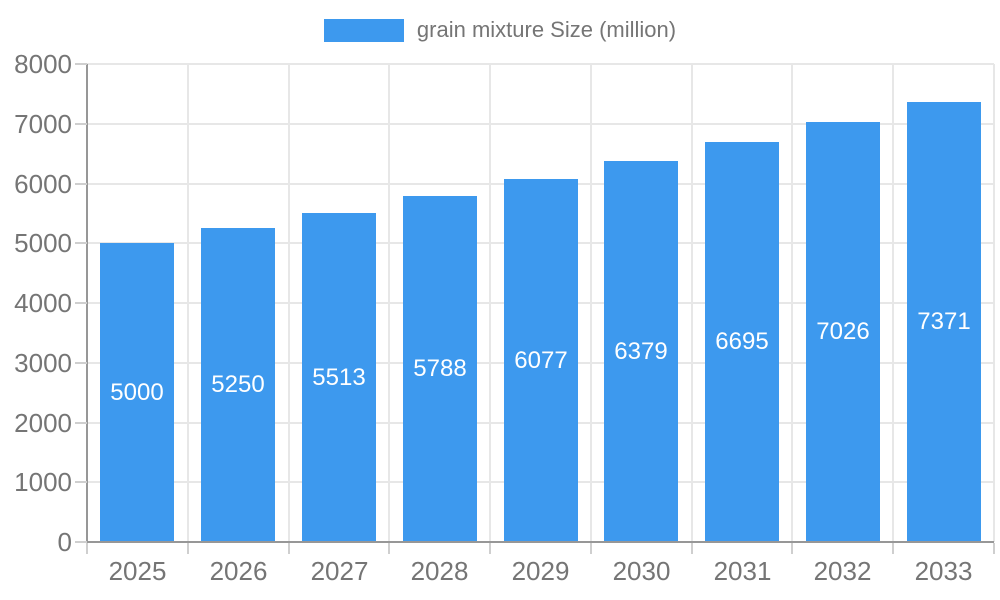 The image size is (1000, 600). I want to click on bar-value-label: 5250, so click(238, 384).